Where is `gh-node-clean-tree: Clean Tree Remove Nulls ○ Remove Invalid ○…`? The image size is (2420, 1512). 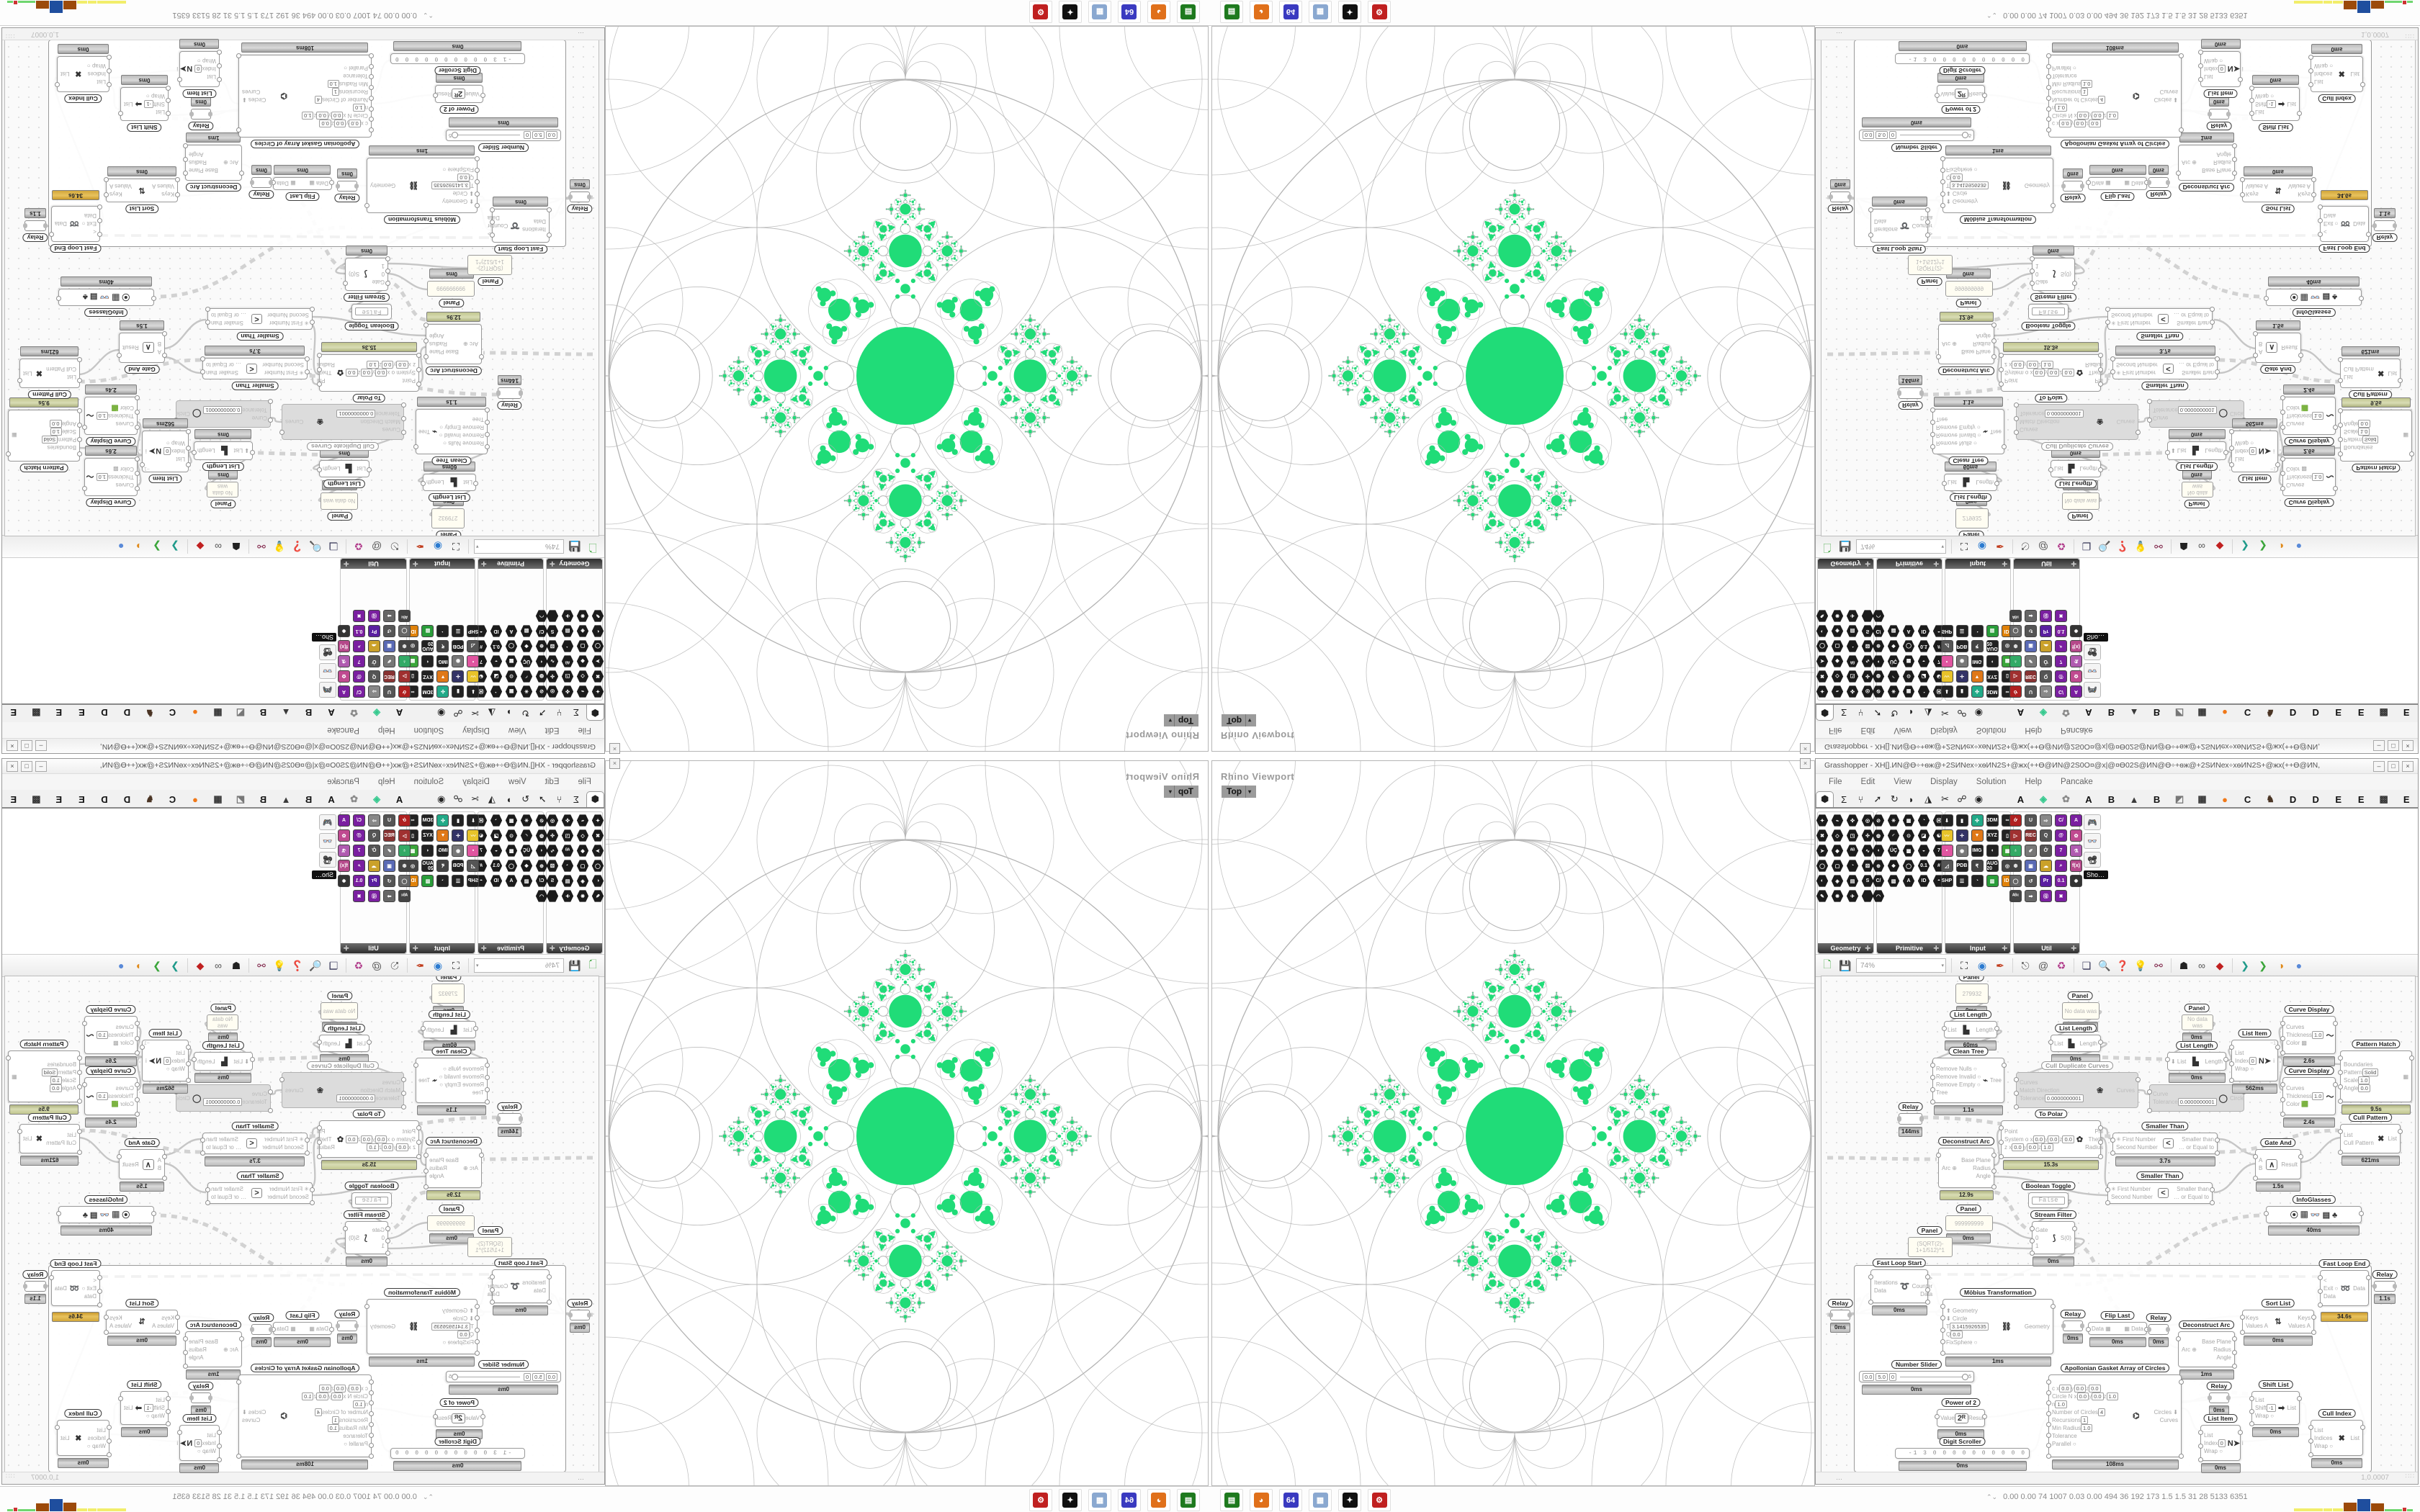 gh-node-clean-tree: Clean Tree Remove Nulls ○ Remove Invalid ○… is located at coordinates (1968, 431).